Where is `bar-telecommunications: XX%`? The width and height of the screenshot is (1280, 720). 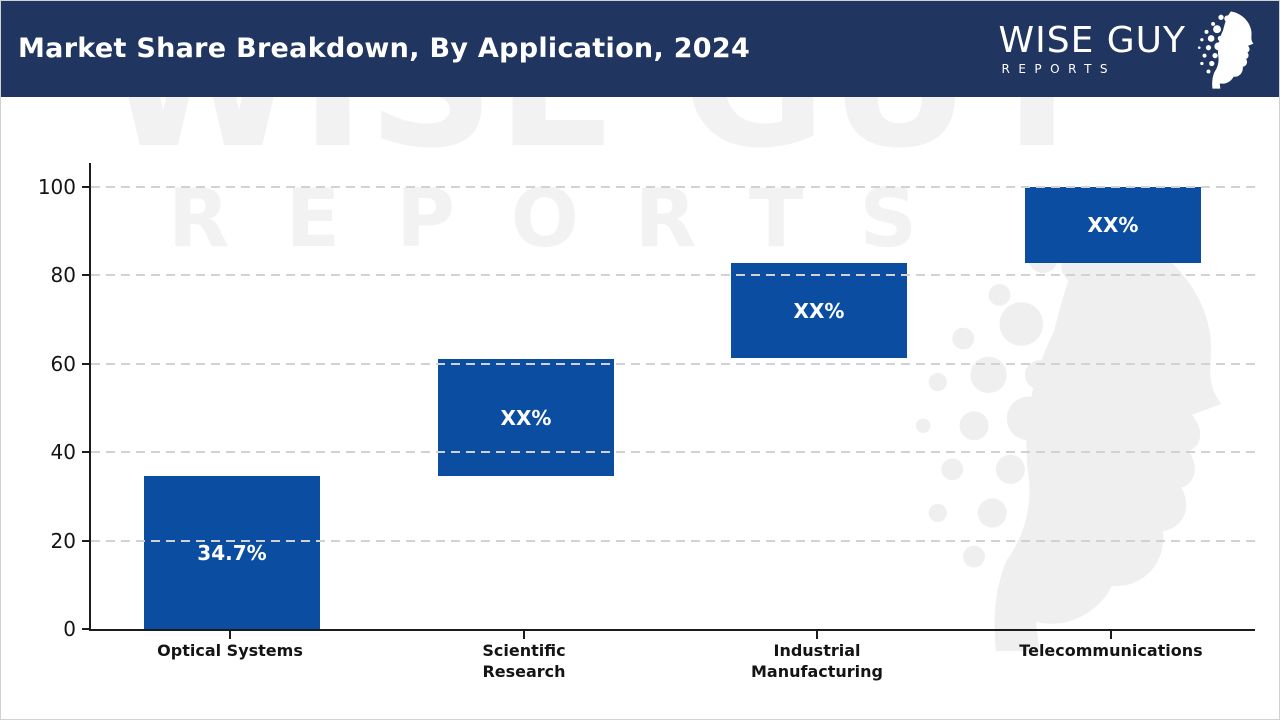 bar-telecommunications: XX% is located at coordinates (1113, 225).